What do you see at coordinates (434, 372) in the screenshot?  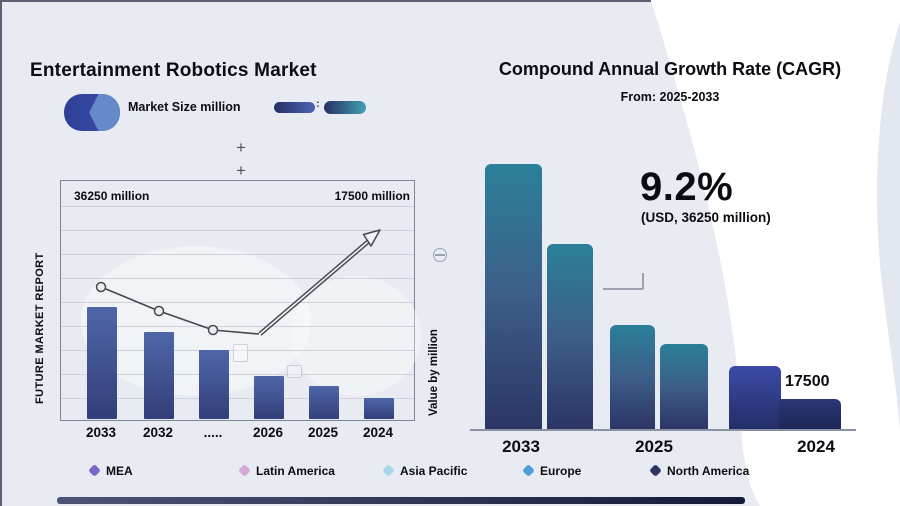 I see `value-axis-label: Value by million` at bounding box center [434, 372].